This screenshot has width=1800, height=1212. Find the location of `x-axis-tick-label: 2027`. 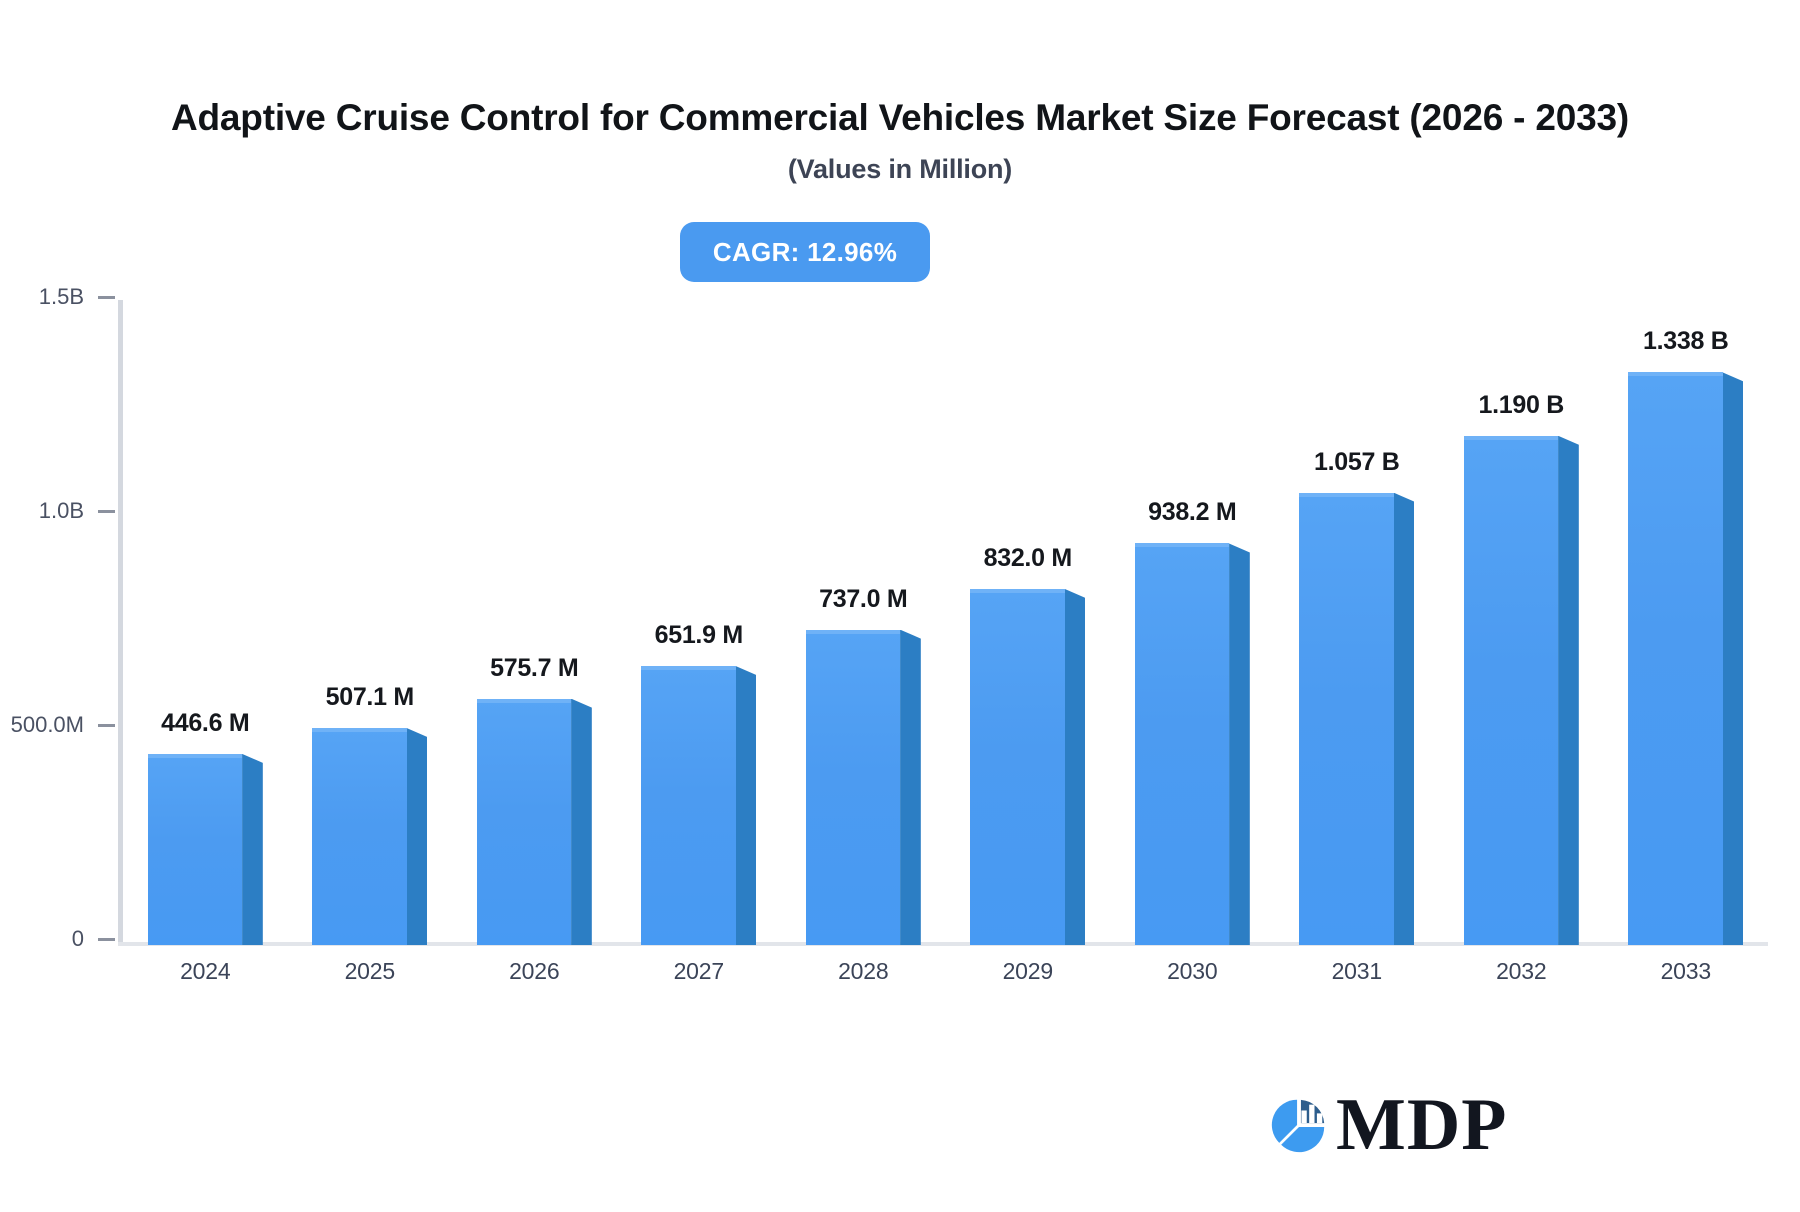

x-axis-tick-label: 2027 is located at coordinates (699, 971).